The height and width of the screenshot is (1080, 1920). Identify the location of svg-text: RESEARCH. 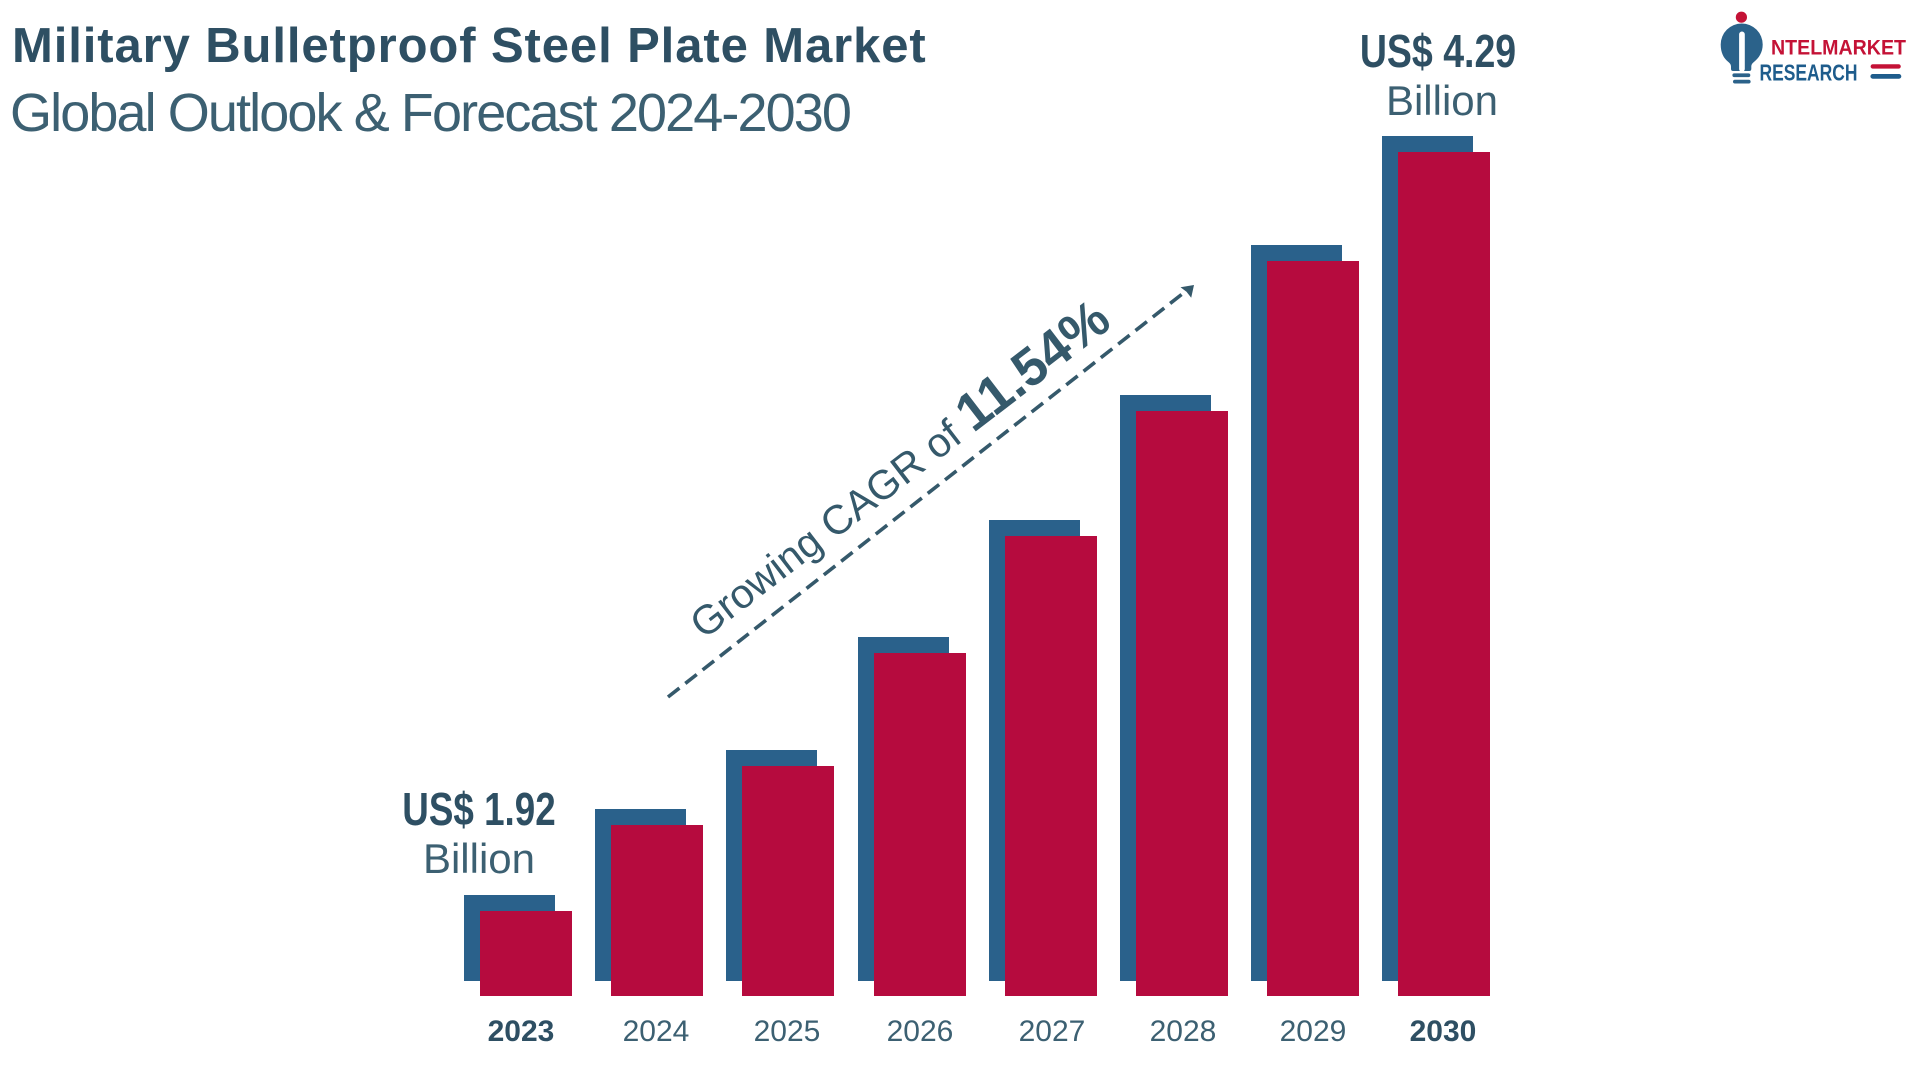
(1809, 73).